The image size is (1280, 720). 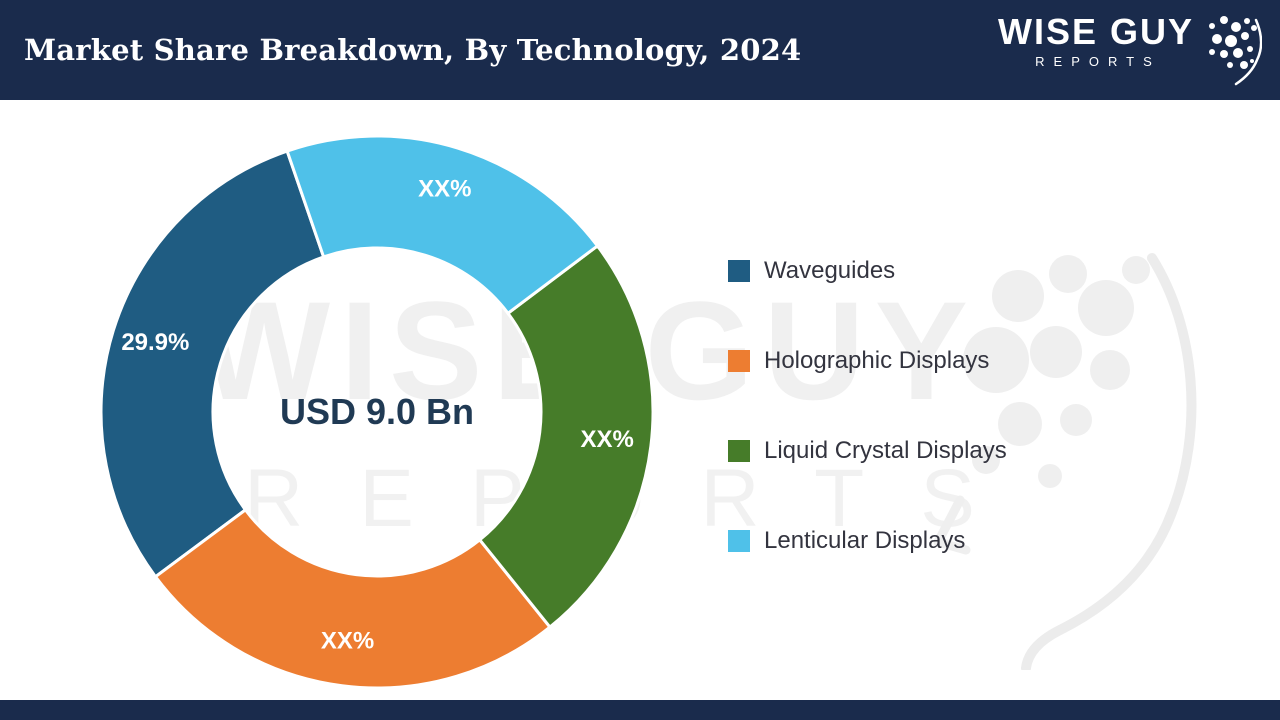 I want to click on legend-label: Holographic Displays, so click(x=877, y=360).